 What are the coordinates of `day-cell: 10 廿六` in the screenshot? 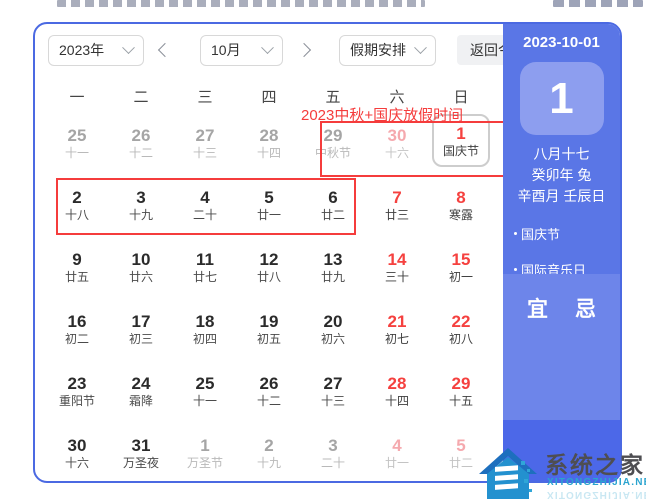 It's located at (141, 267).